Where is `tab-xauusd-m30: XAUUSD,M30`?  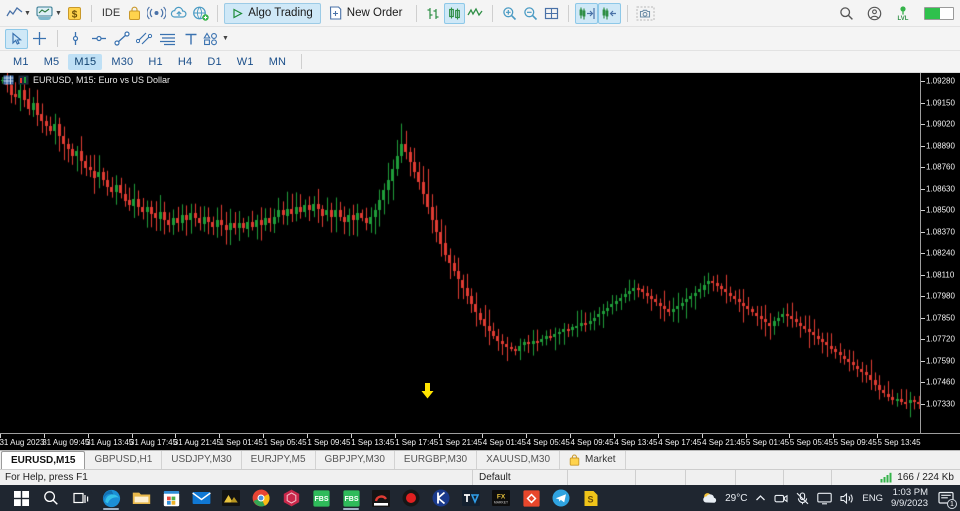
tab-xauusd-m30: XAUUSD,M30 is located at coordinates (519, 460).